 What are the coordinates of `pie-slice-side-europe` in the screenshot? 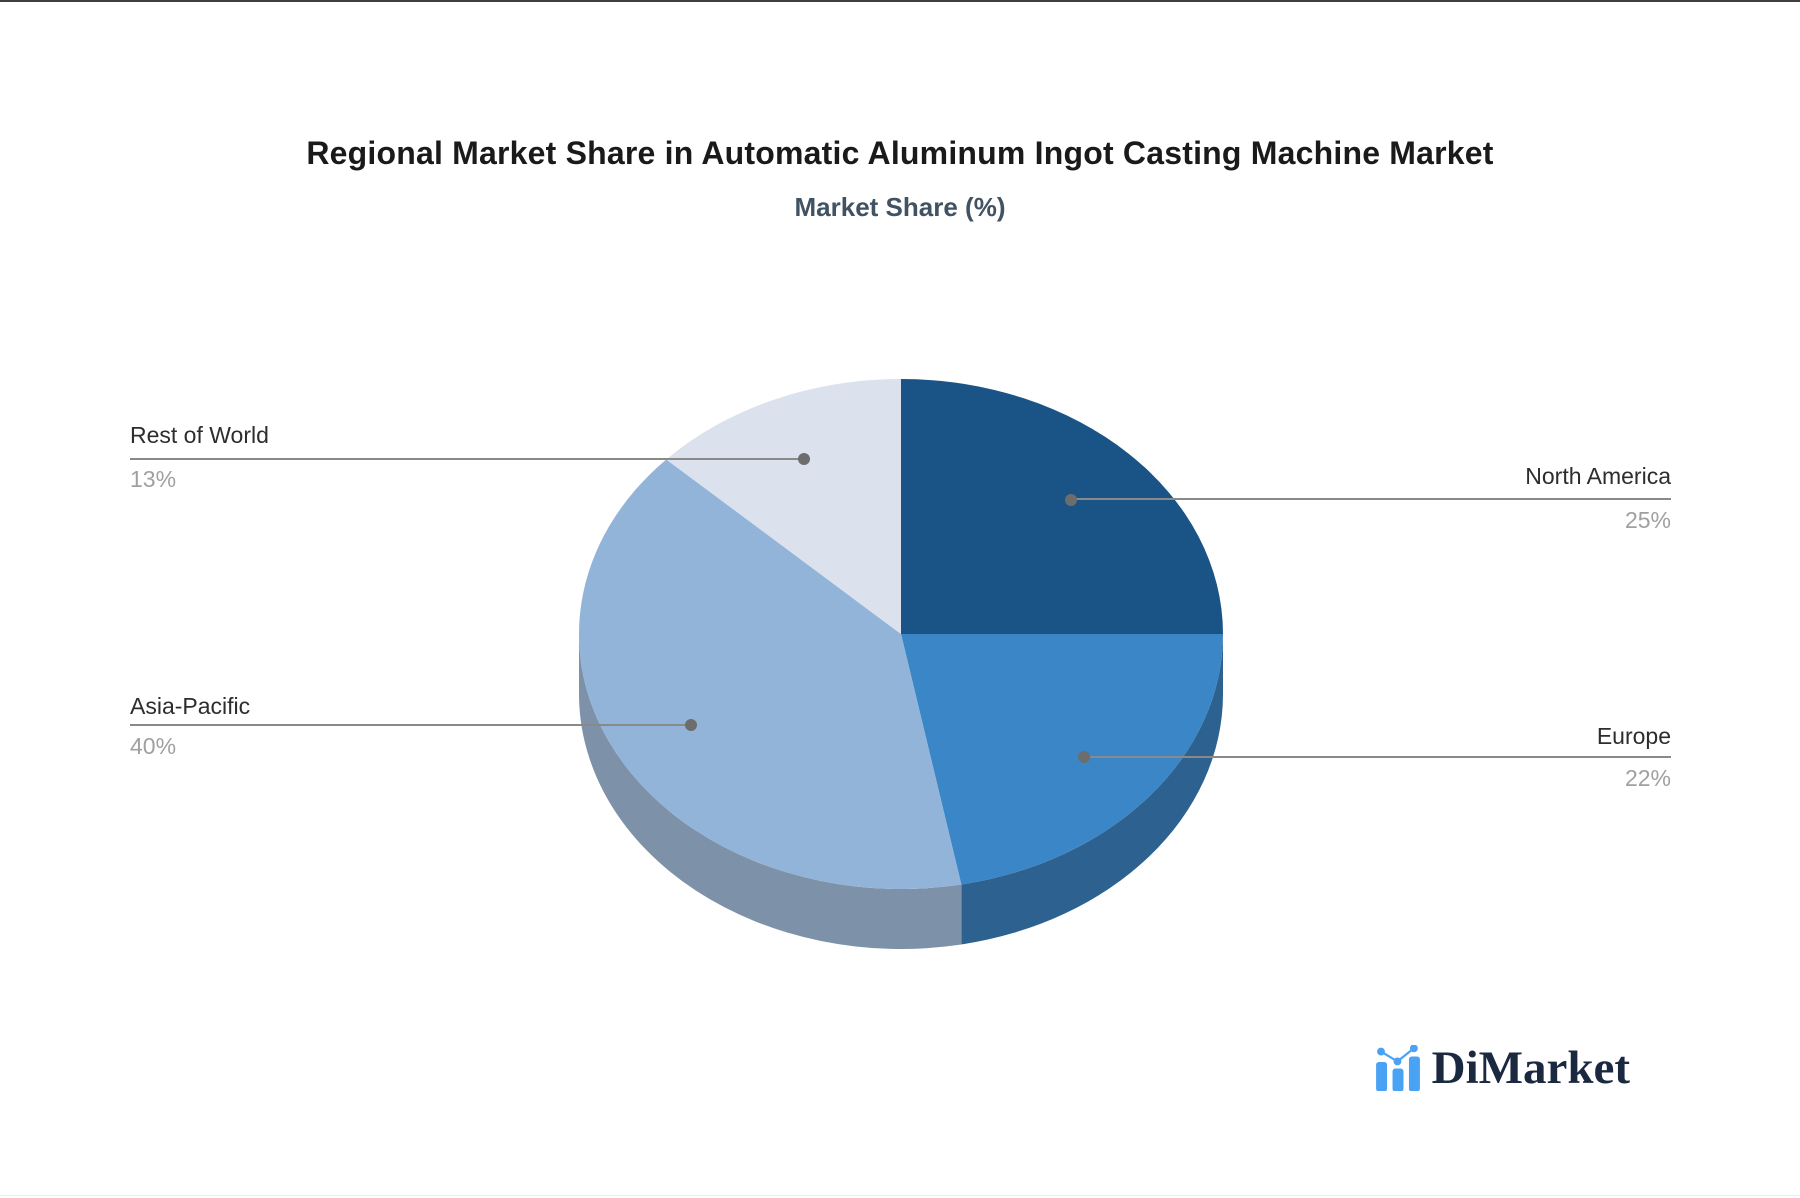 It's located at (1092, 789).